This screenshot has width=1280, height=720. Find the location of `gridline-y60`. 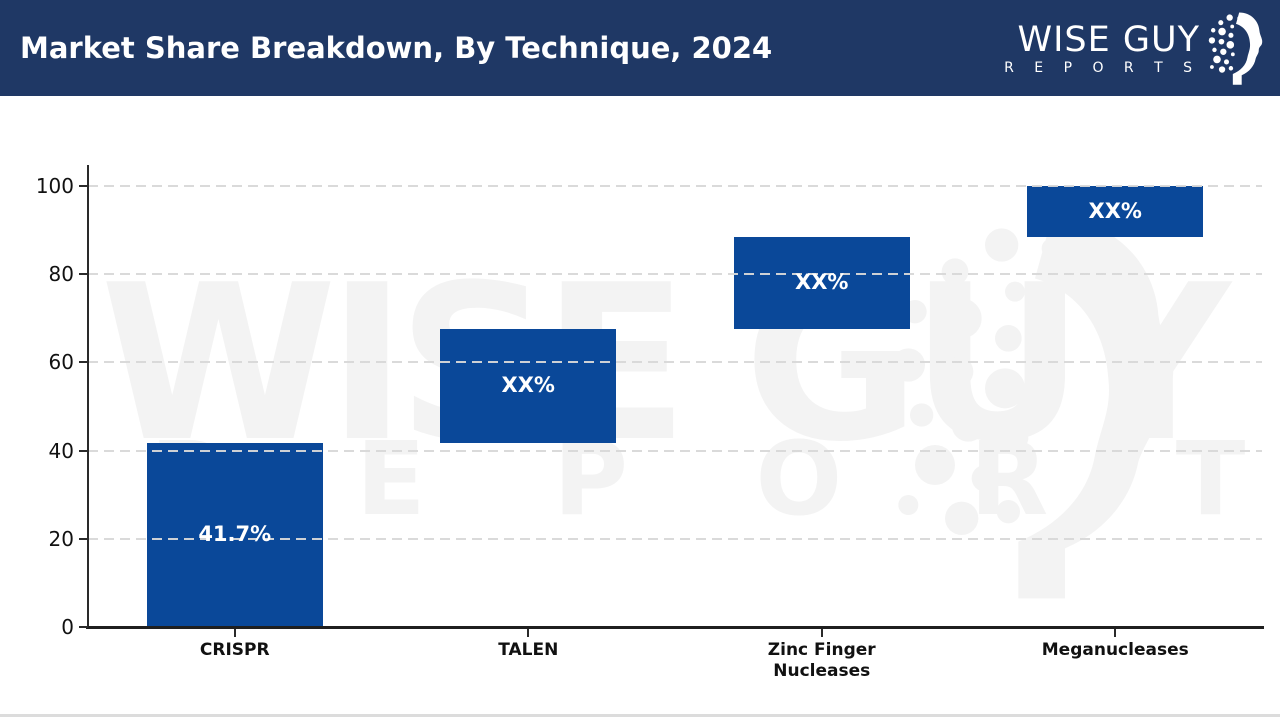

gridline-y60 is located at coordinates (675, 362).